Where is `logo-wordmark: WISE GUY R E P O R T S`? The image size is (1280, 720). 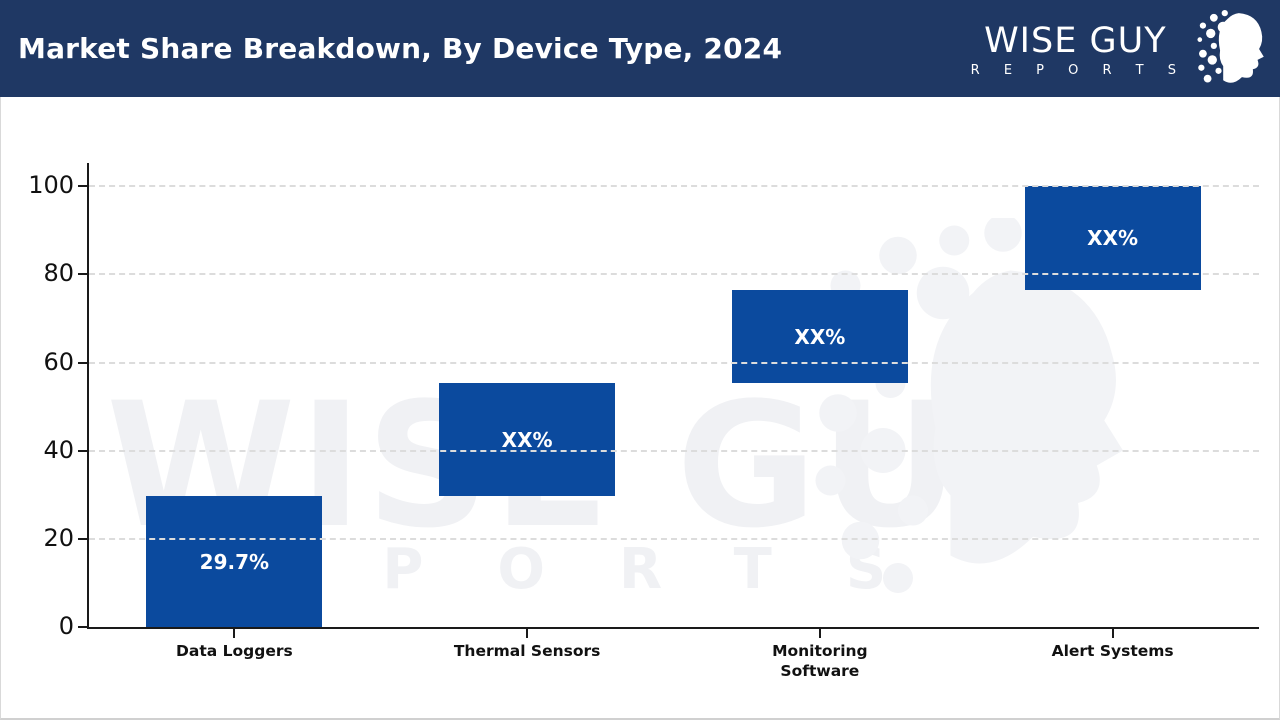 logo-wordmark: WISE GUY R E P O R T S is located at coordinates (1075, 49).